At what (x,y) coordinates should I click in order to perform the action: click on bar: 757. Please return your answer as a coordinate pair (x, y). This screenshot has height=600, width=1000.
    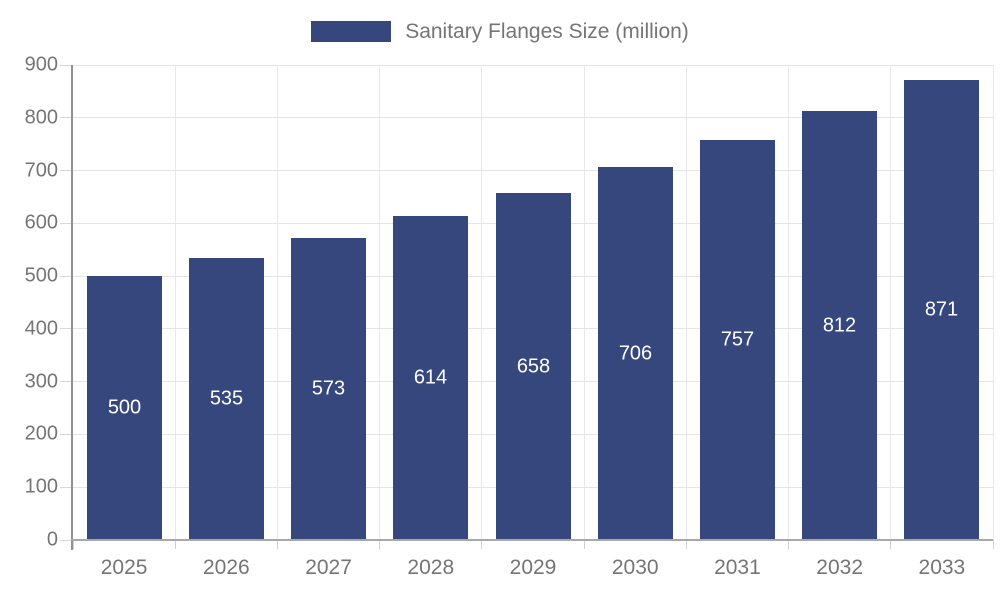
    Looking at the image, I should click on (737, 340).